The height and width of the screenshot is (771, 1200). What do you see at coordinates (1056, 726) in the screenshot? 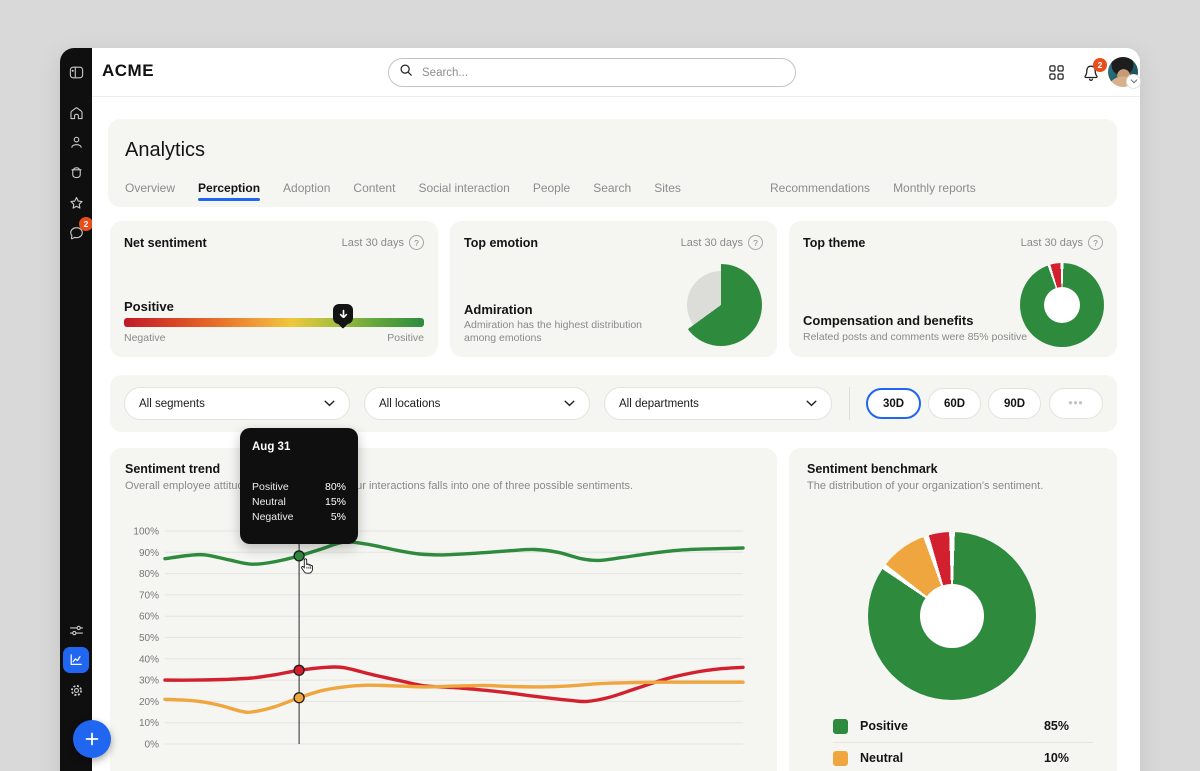
I see `legend-value: 85%` at bounding box center [1056, 726].